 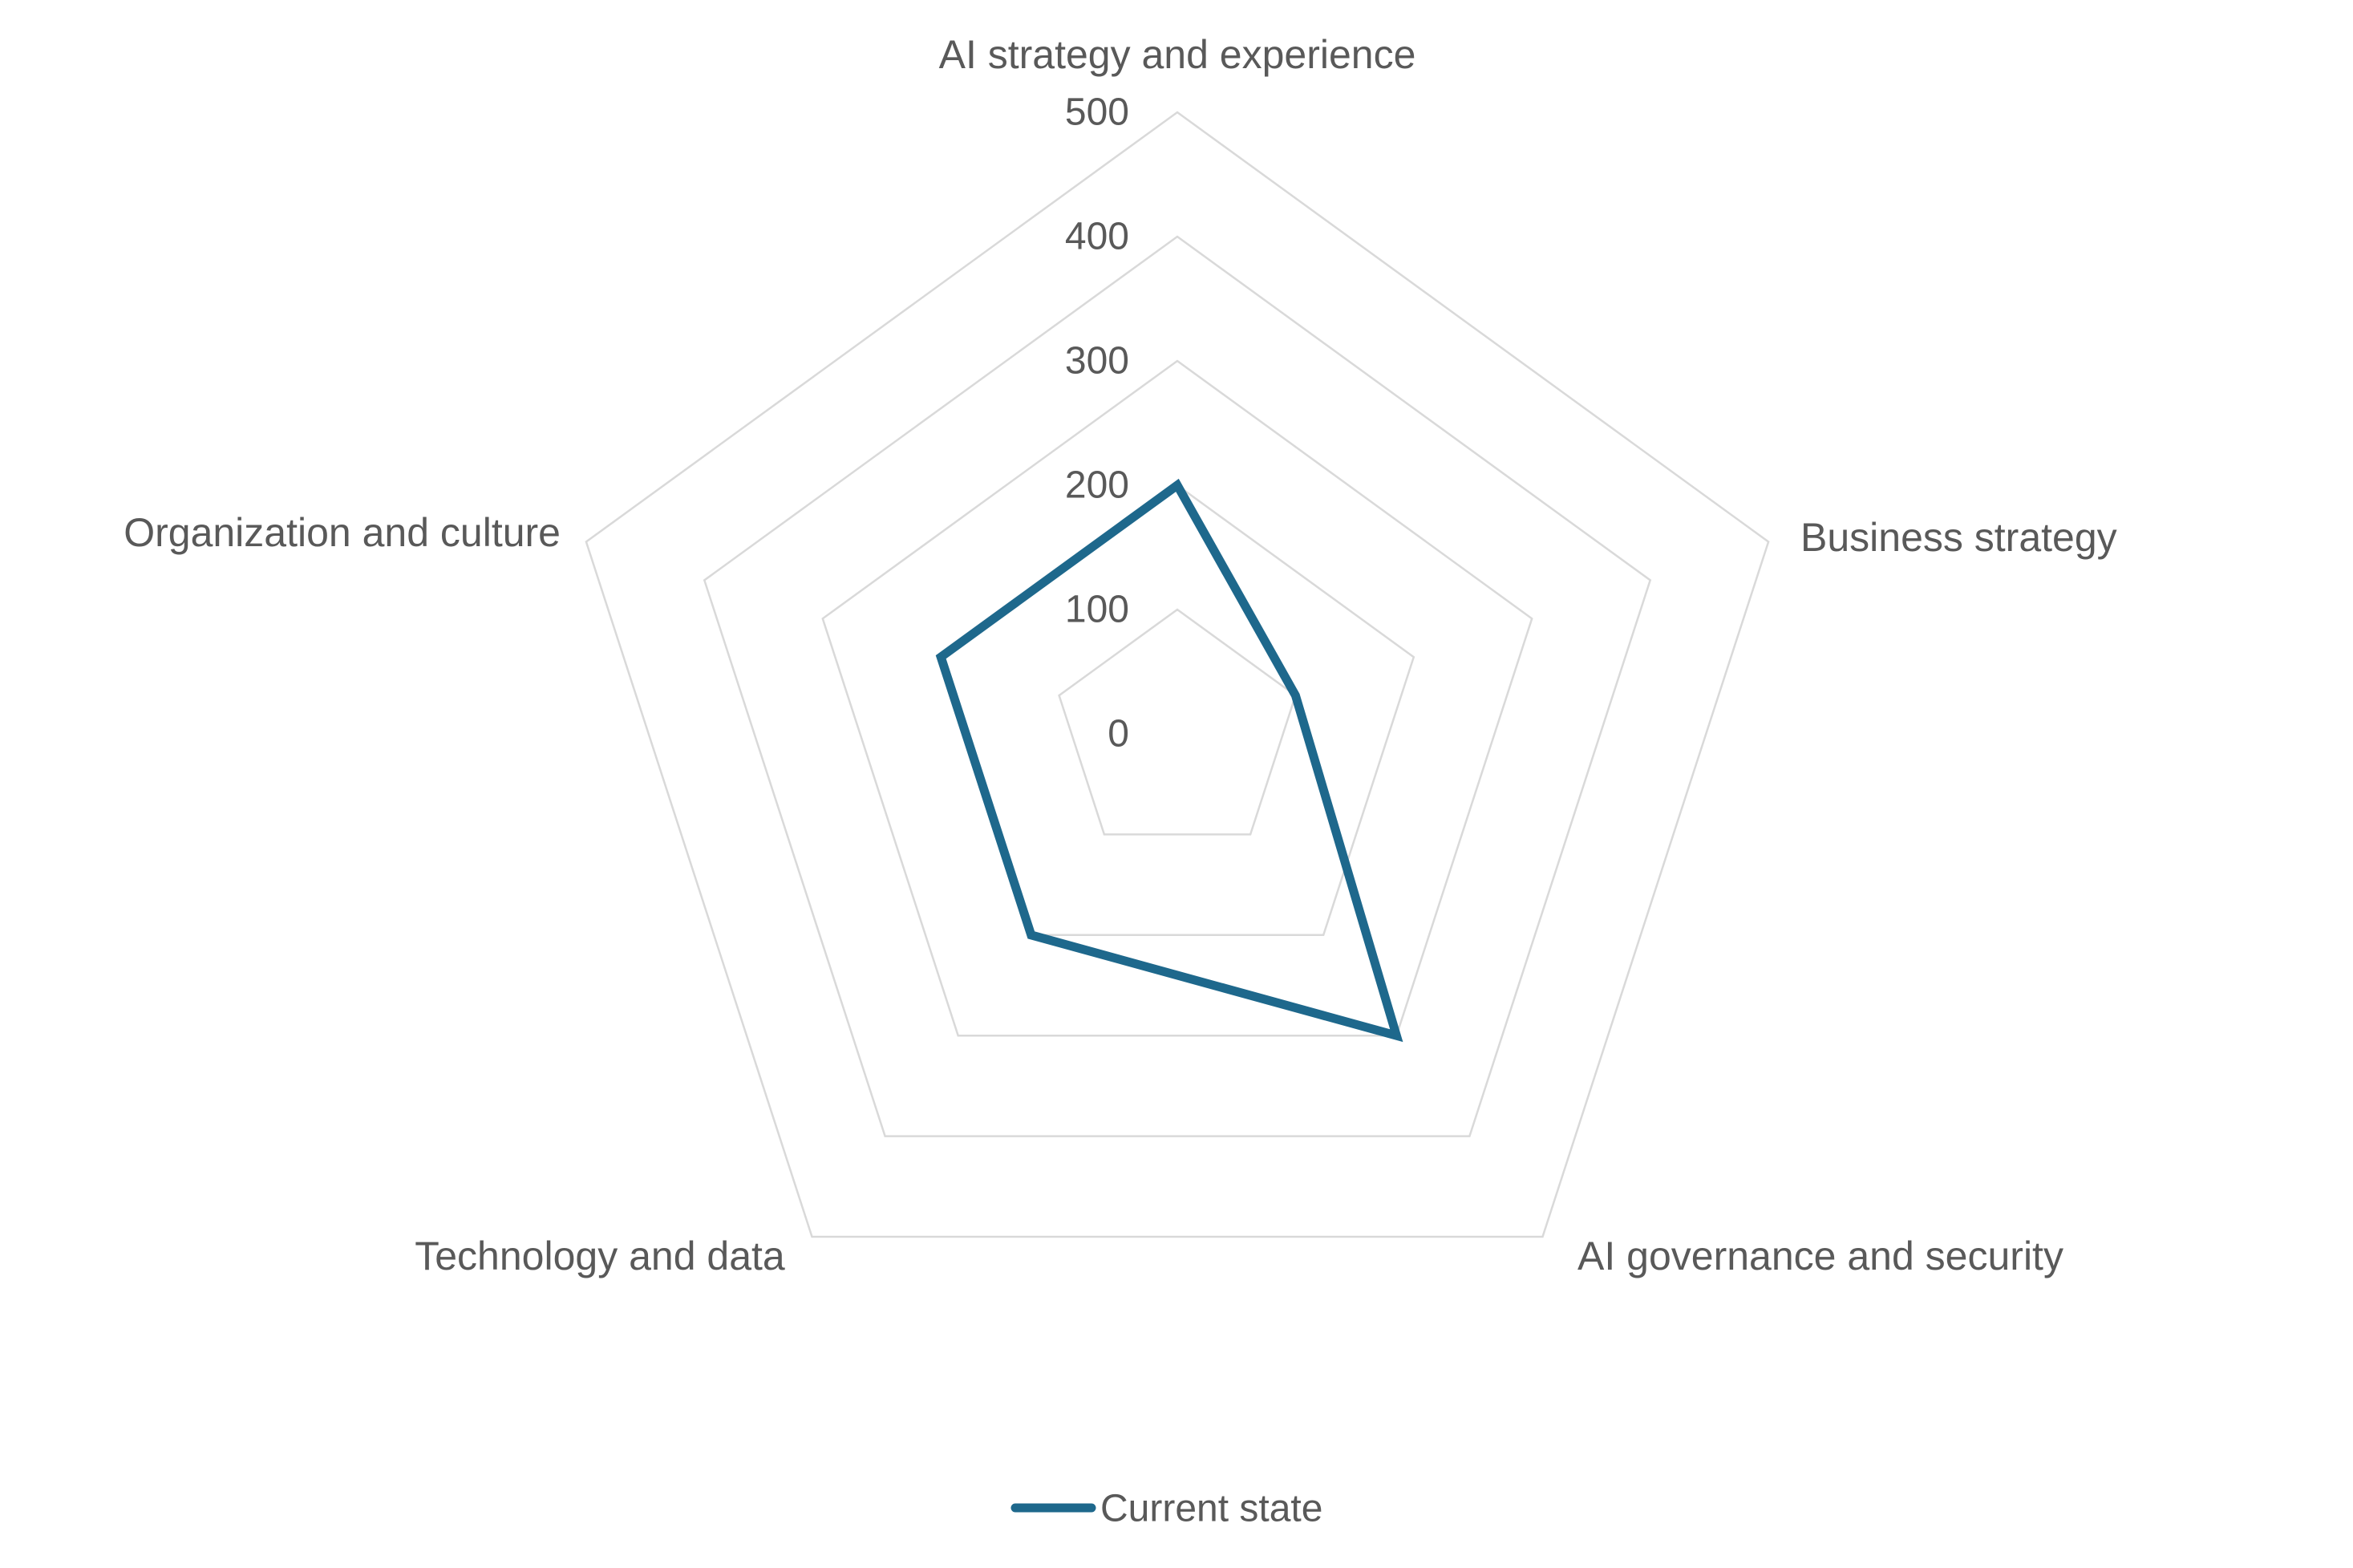 I want to click on legend-label: Current state, so click(x=1211, y=1509).